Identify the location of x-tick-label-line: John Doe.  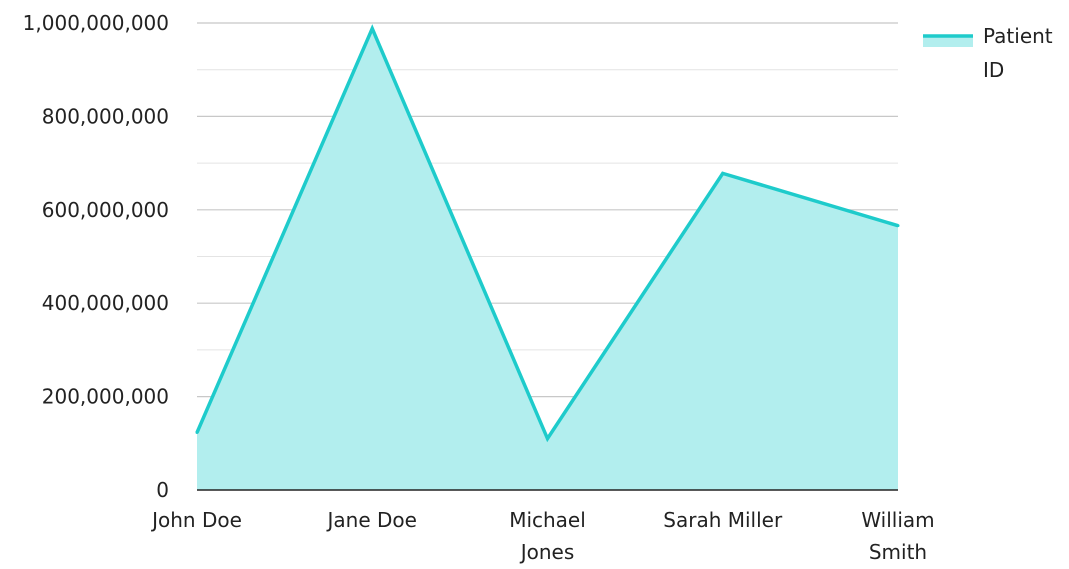
(196, 520).